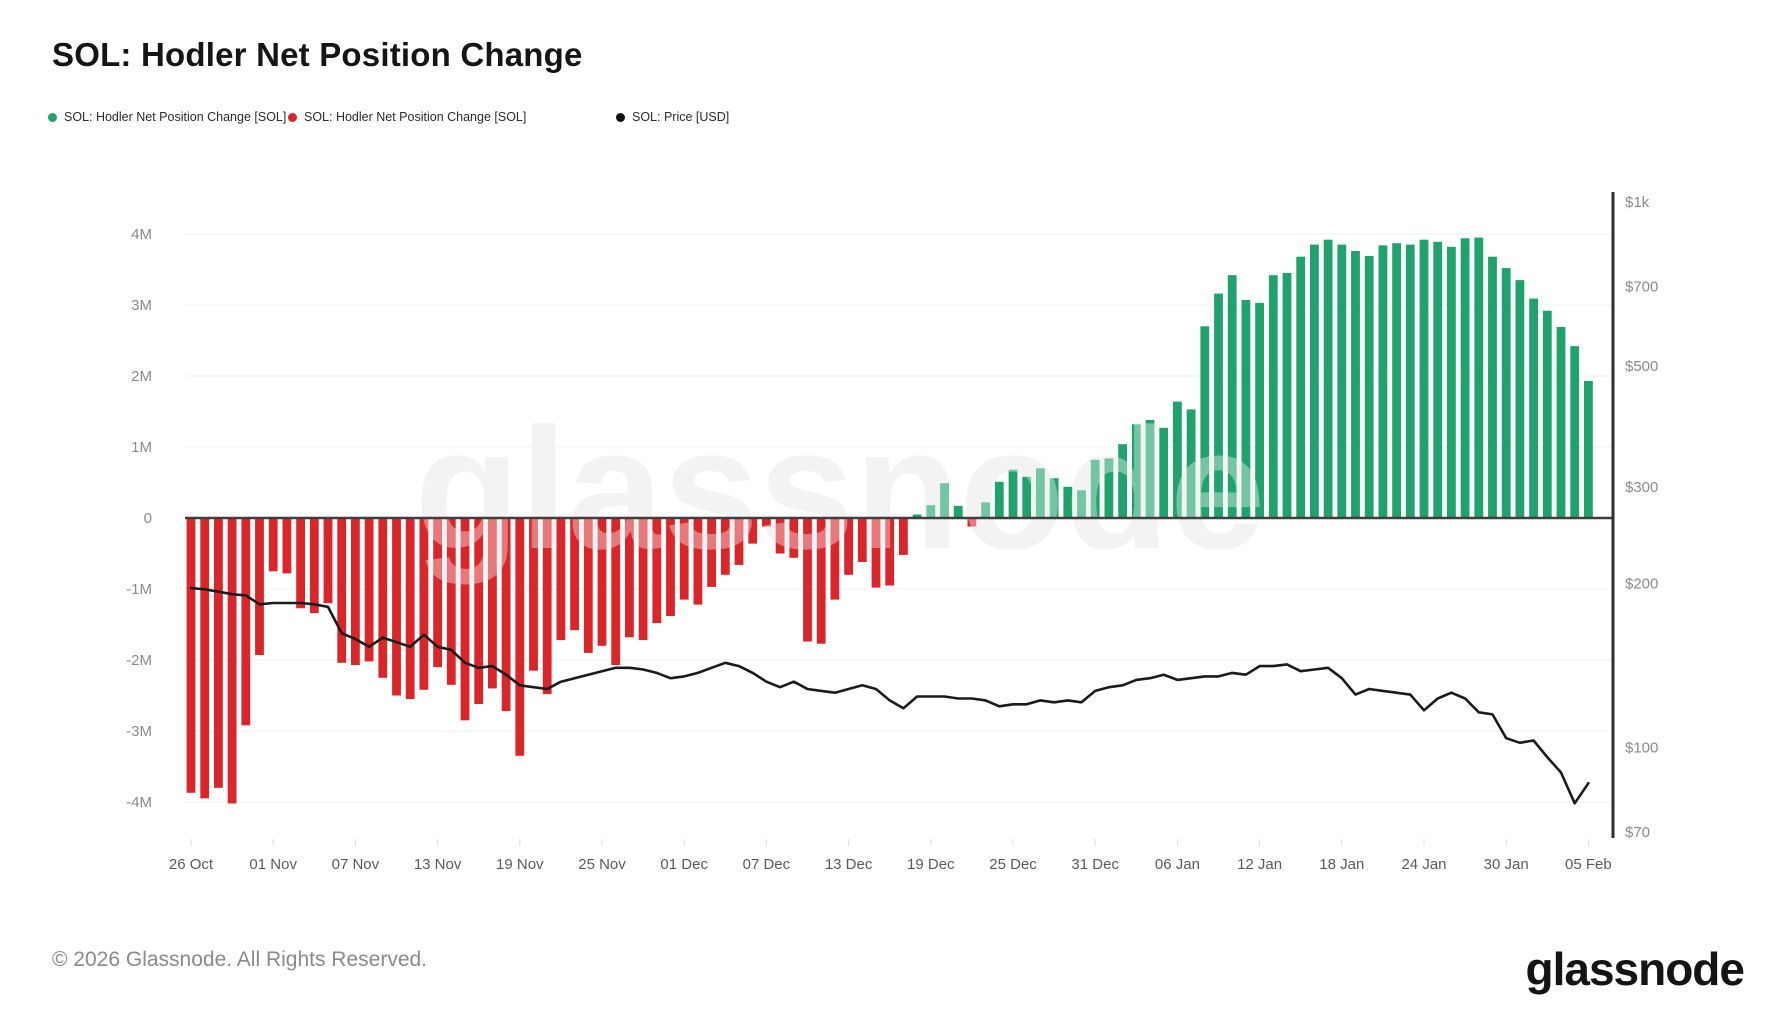 The width and height of the screenshot is (1792, 1024). I want to click on legend-item-0: SOL: Hodler Net Position Change [SOL], so click(167, 117).